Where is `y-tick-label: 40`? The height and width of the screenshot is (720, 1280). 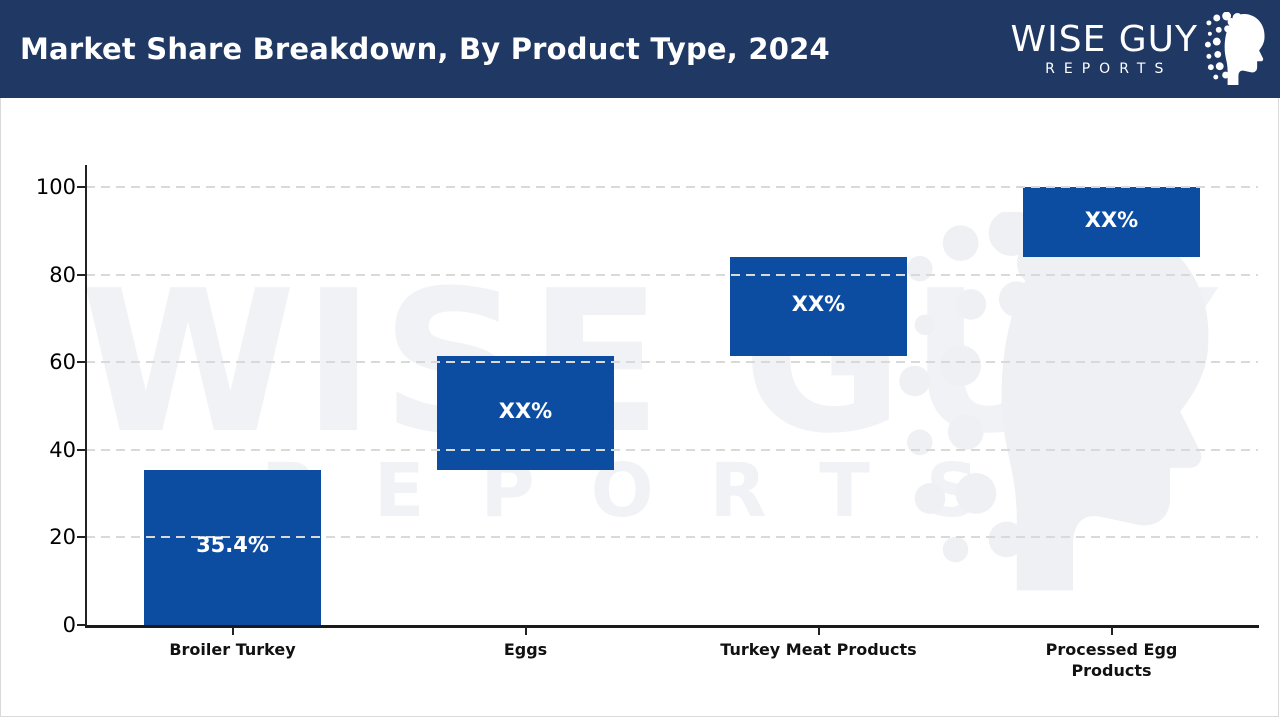
y-tick-label: 40 is located at coordinates (62, 449).